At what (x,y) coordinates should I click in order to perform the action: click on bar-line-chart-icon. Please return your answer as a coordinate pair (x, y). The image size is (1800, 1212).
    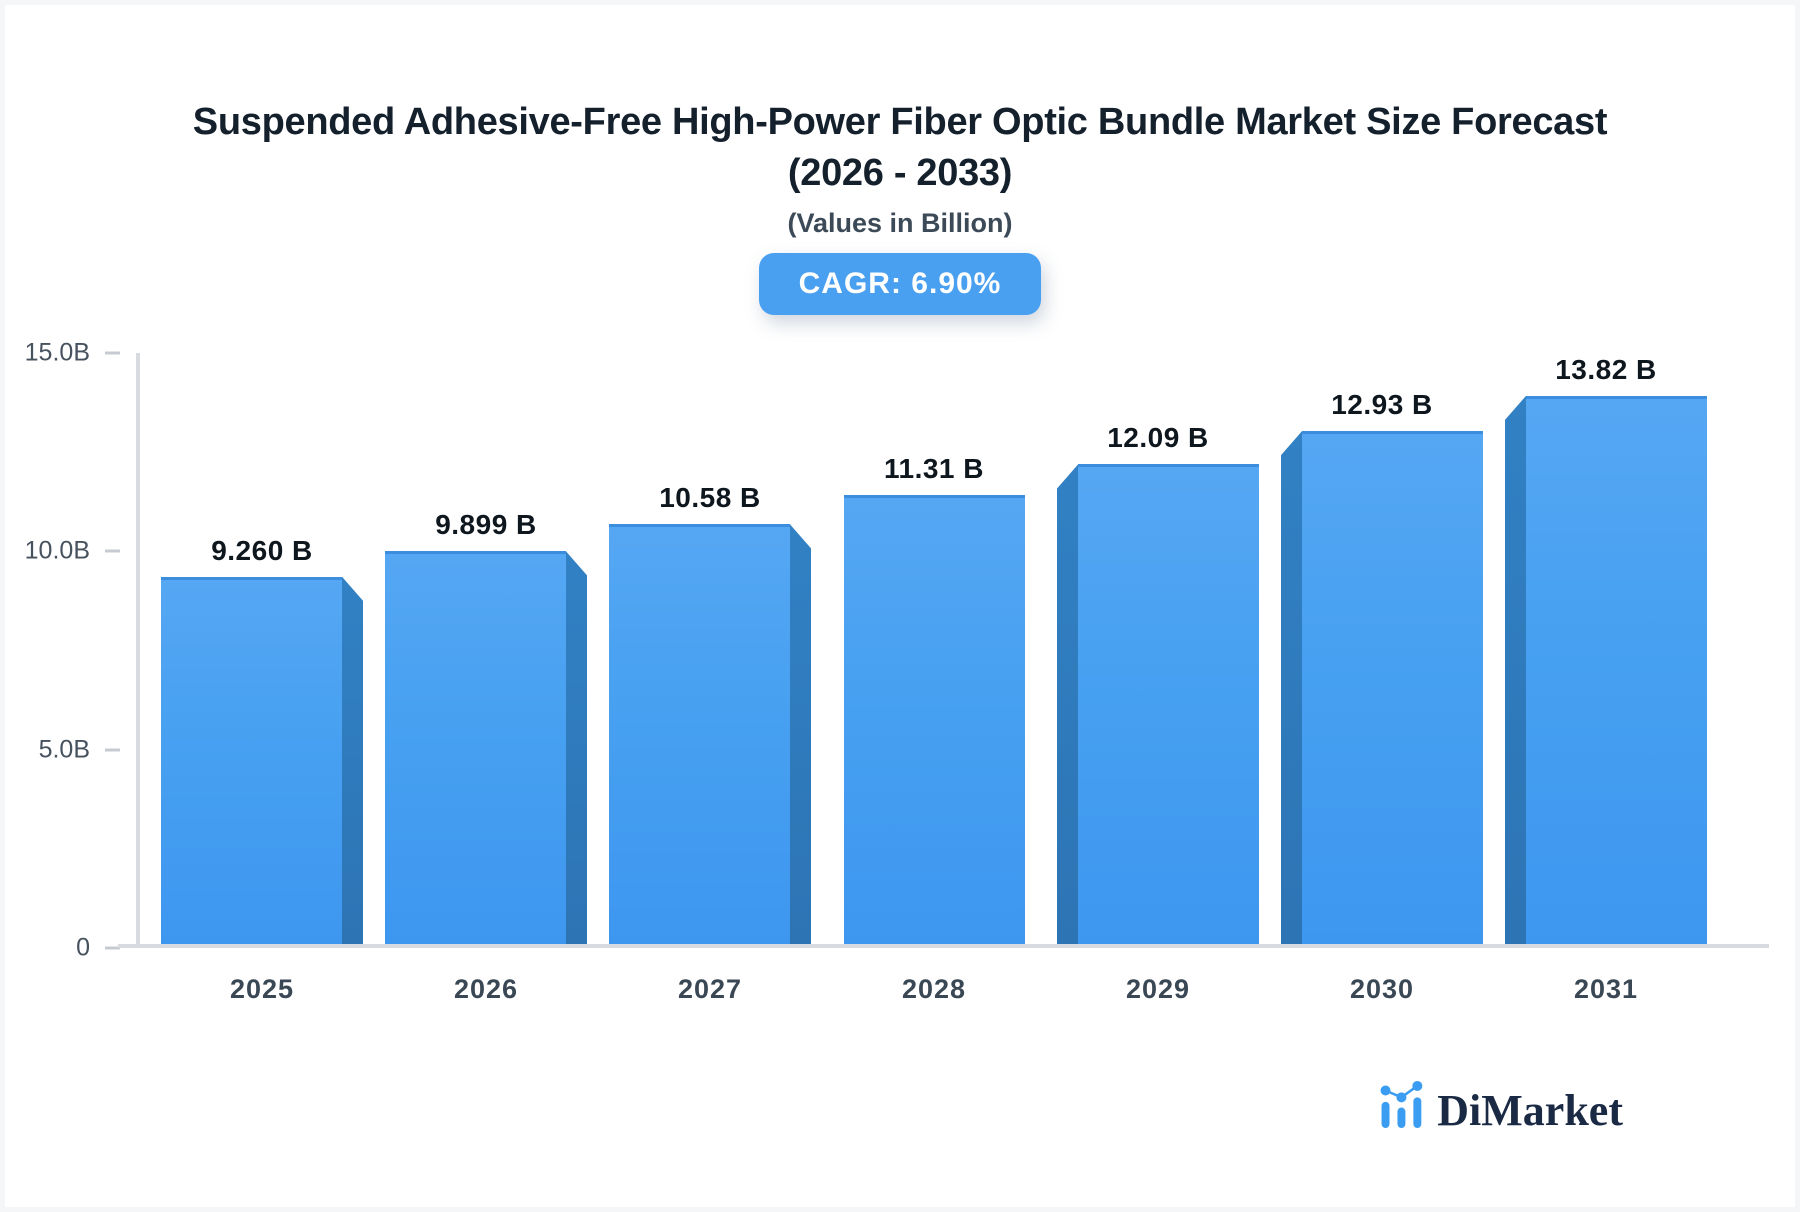
    Looking at the image, I should click on (1402, 1105).